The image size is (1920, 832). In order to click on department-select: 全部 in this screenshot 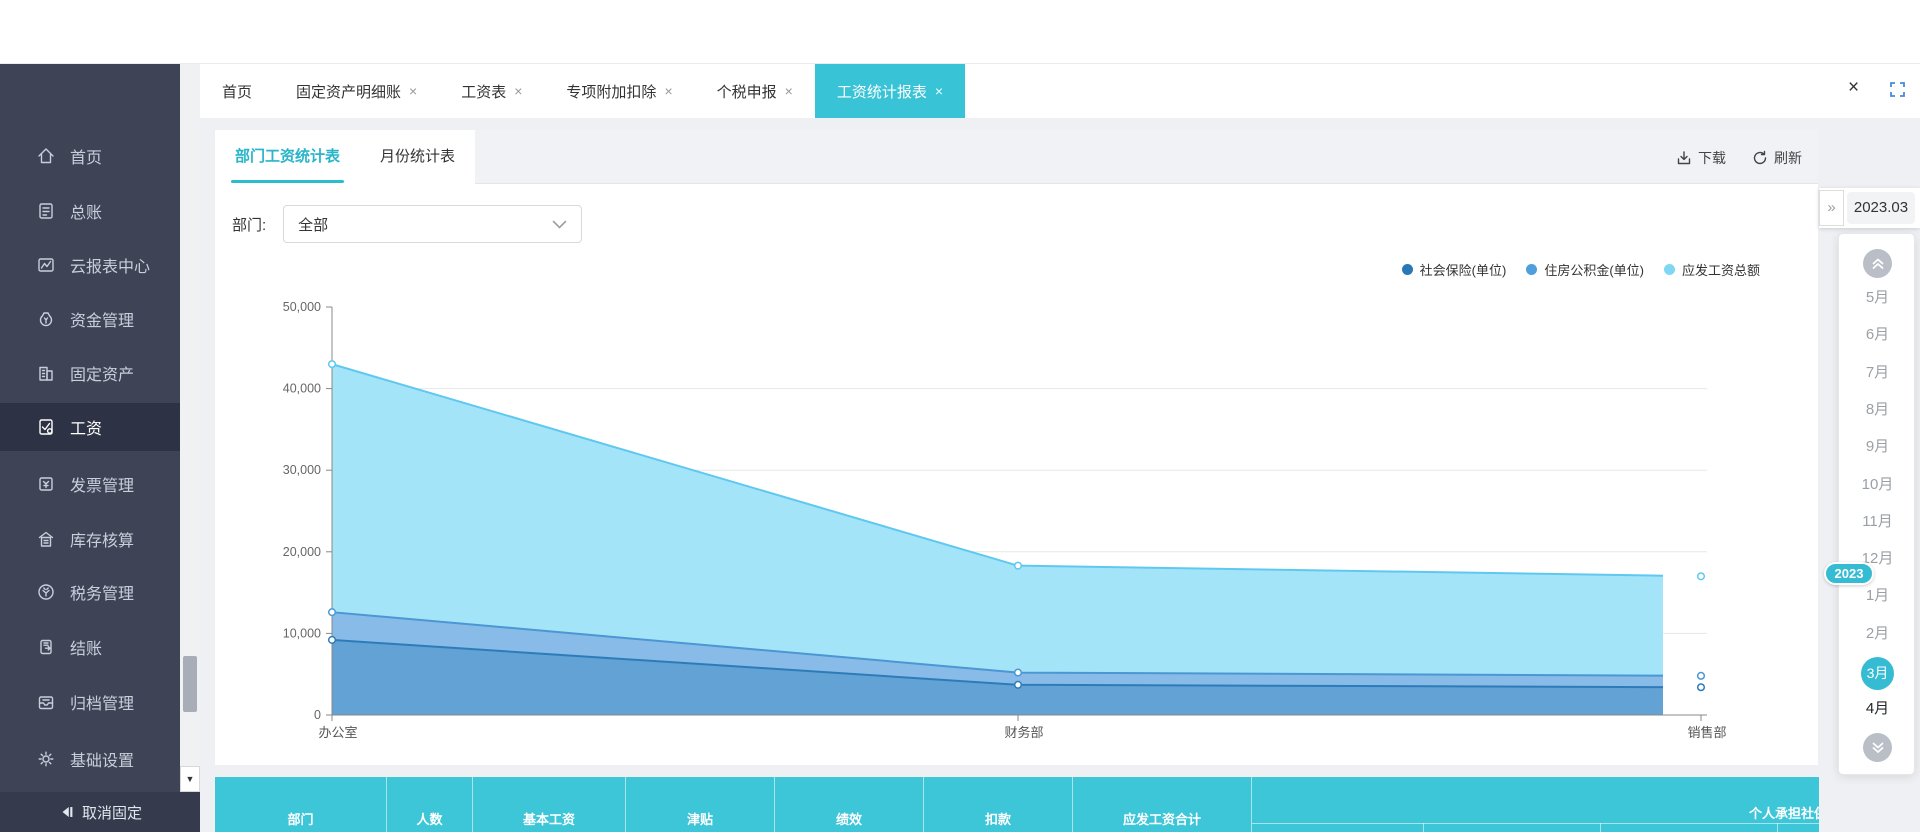, I will do `click(433, 224)`.